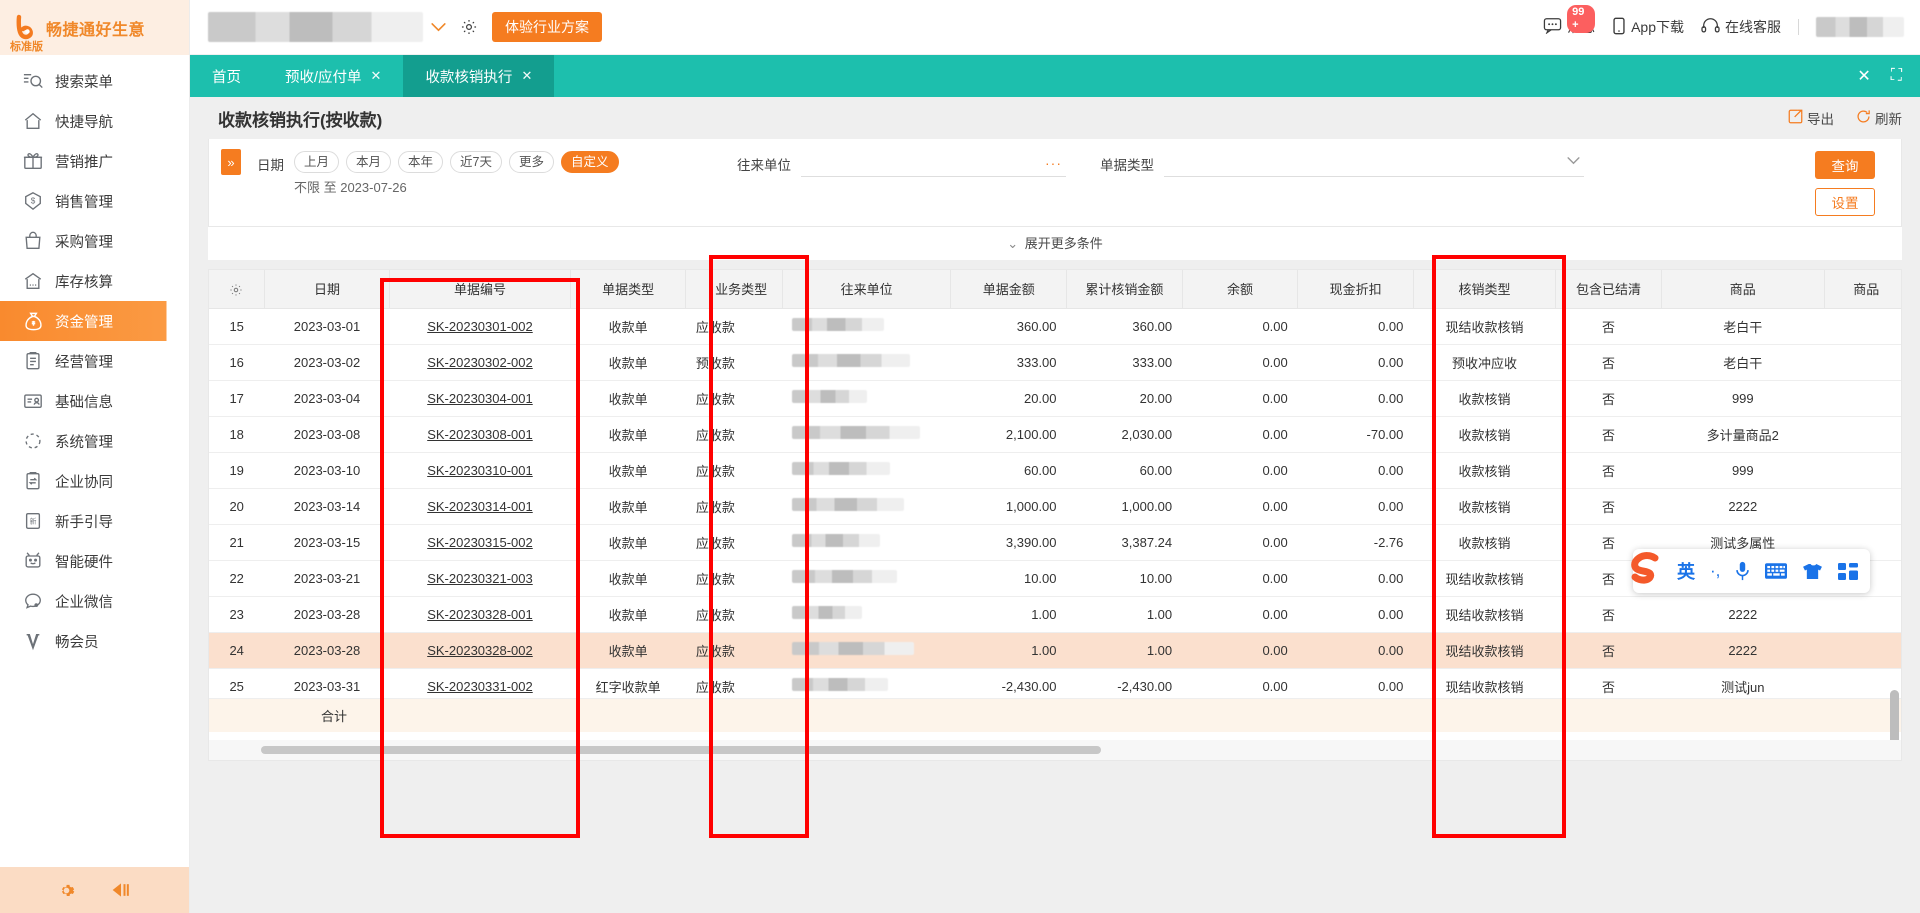 The width and height of the screenshot is (1920, 913). I want to click on ime-punct-icon: ·,, so click(1715, 570).